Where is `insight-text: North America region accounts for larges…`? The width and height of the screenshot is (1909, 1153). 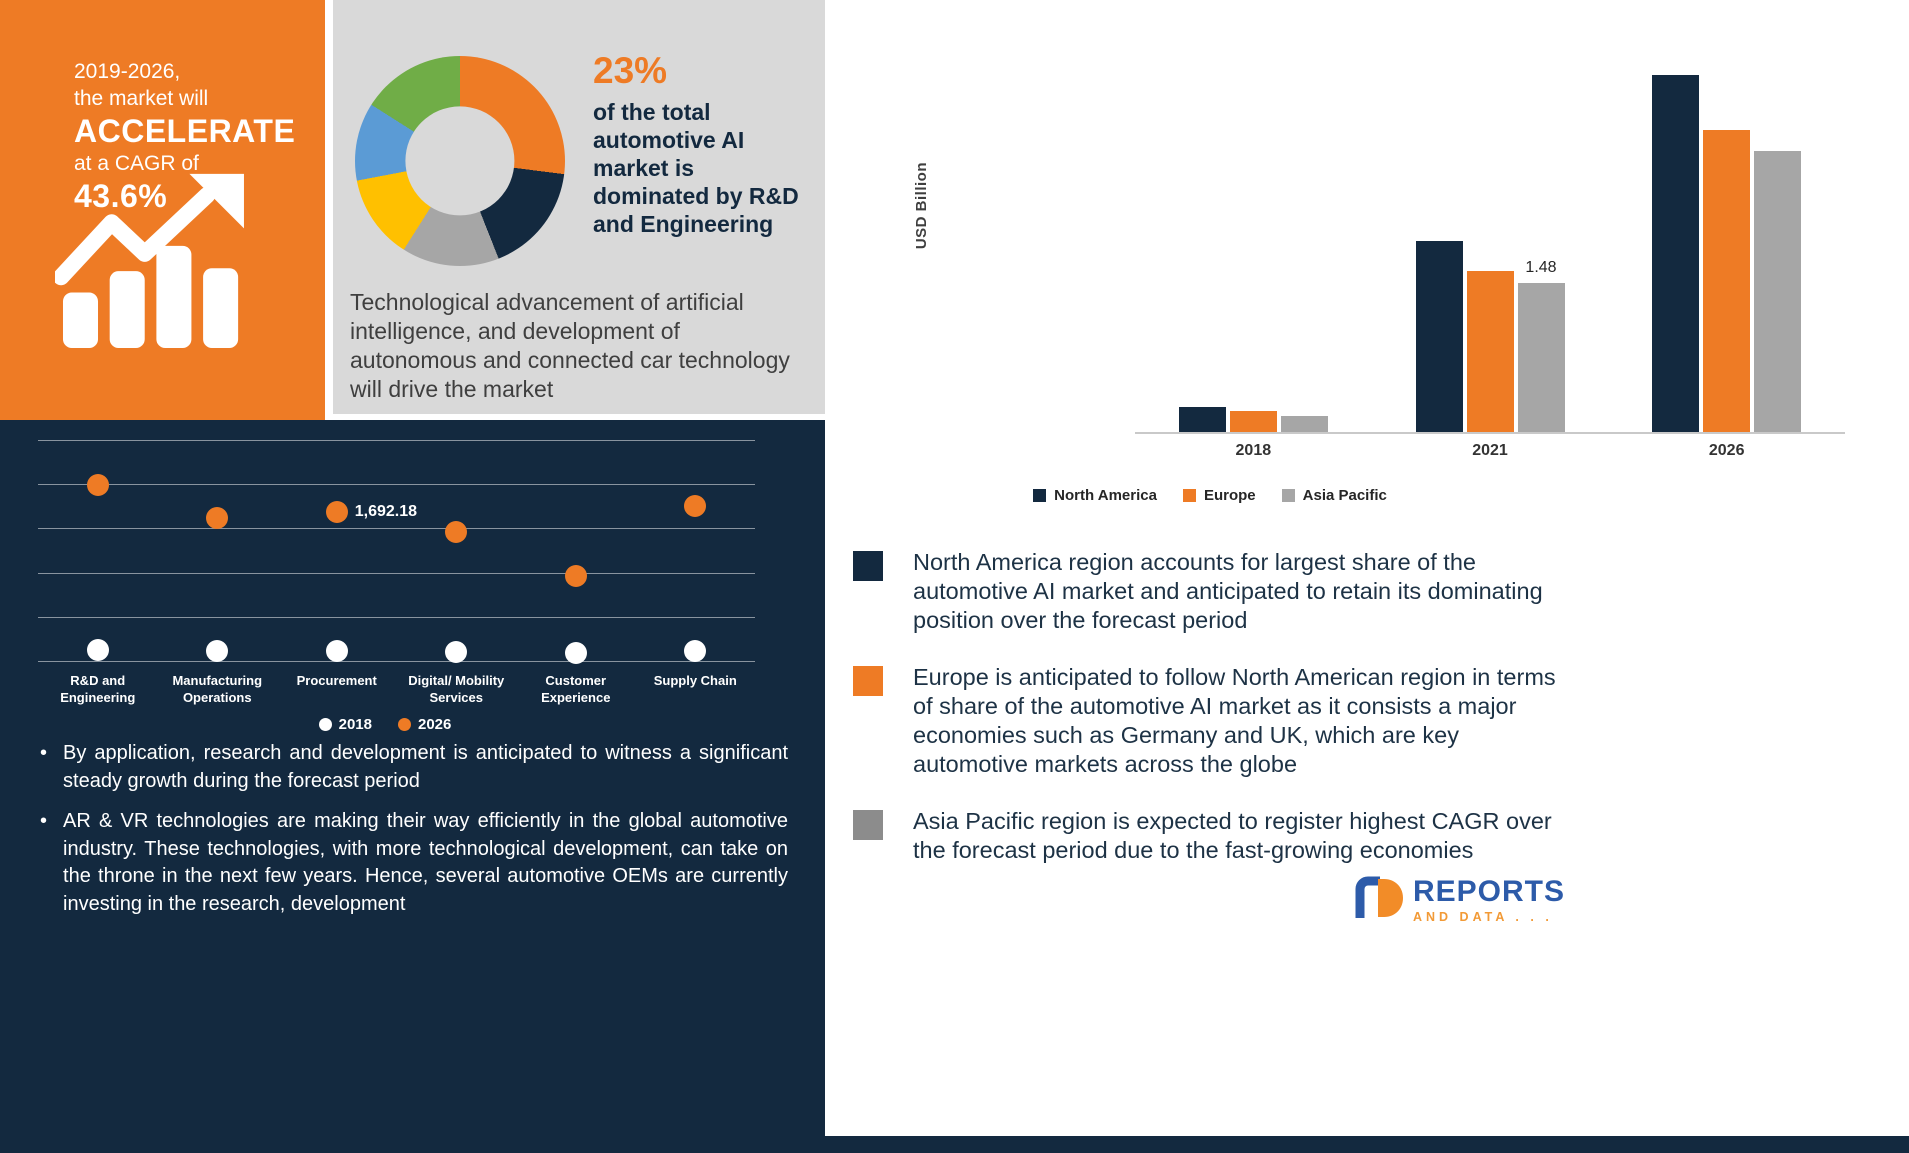
insight-text: North America region accounts for larges… is located at coordinates (1228, 591).